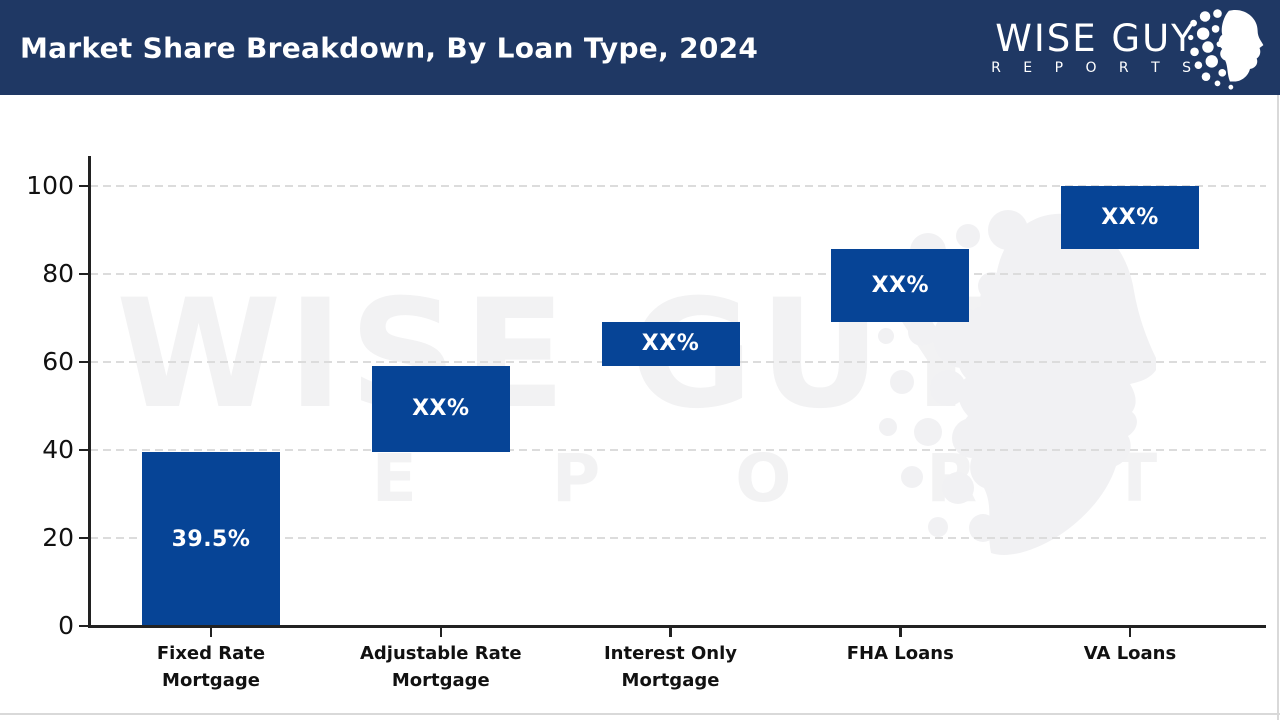 The image size is (1280, 720). What do you see at coordinates (211, 667) in the screenshot?
I see `x-tick-label: Fixed Rate Mortgage` at bounding box center [211, 667].